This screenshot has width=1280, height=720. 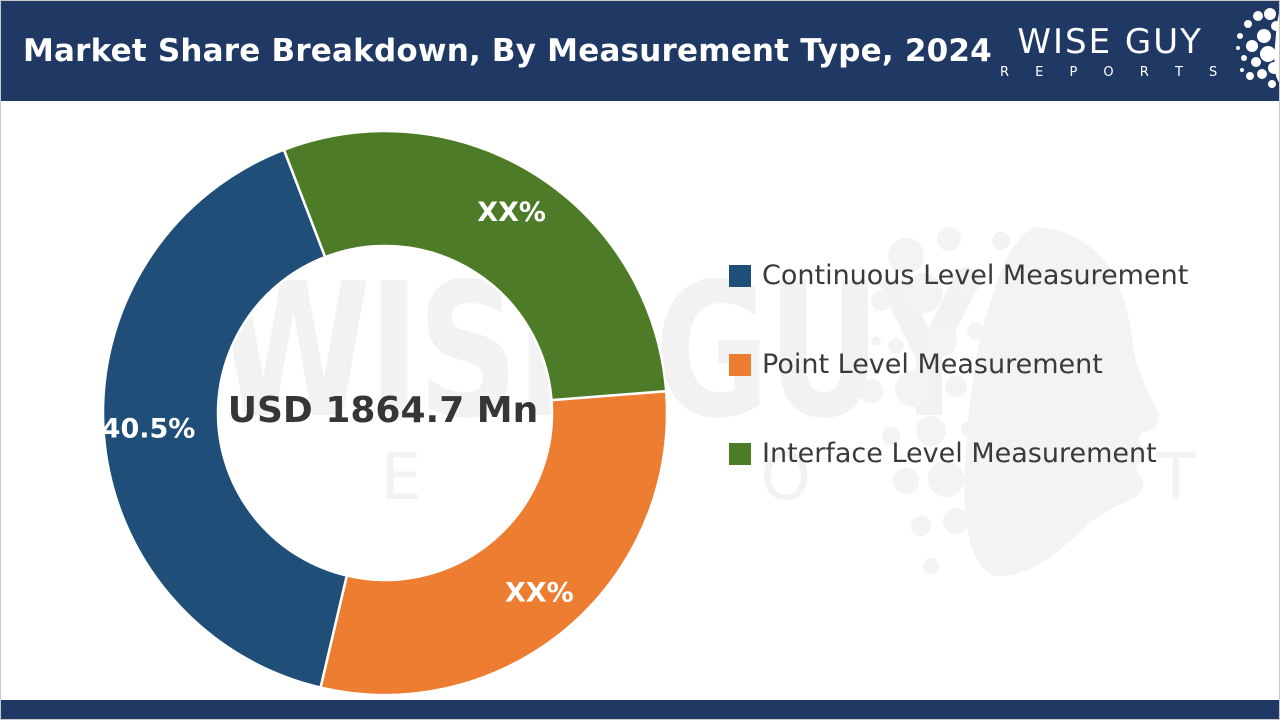 What do you see at coordinates (975, 275) in the screenshot?
I see `legend-label: Continuous Level Measurement` at bounding box center [975, 275].